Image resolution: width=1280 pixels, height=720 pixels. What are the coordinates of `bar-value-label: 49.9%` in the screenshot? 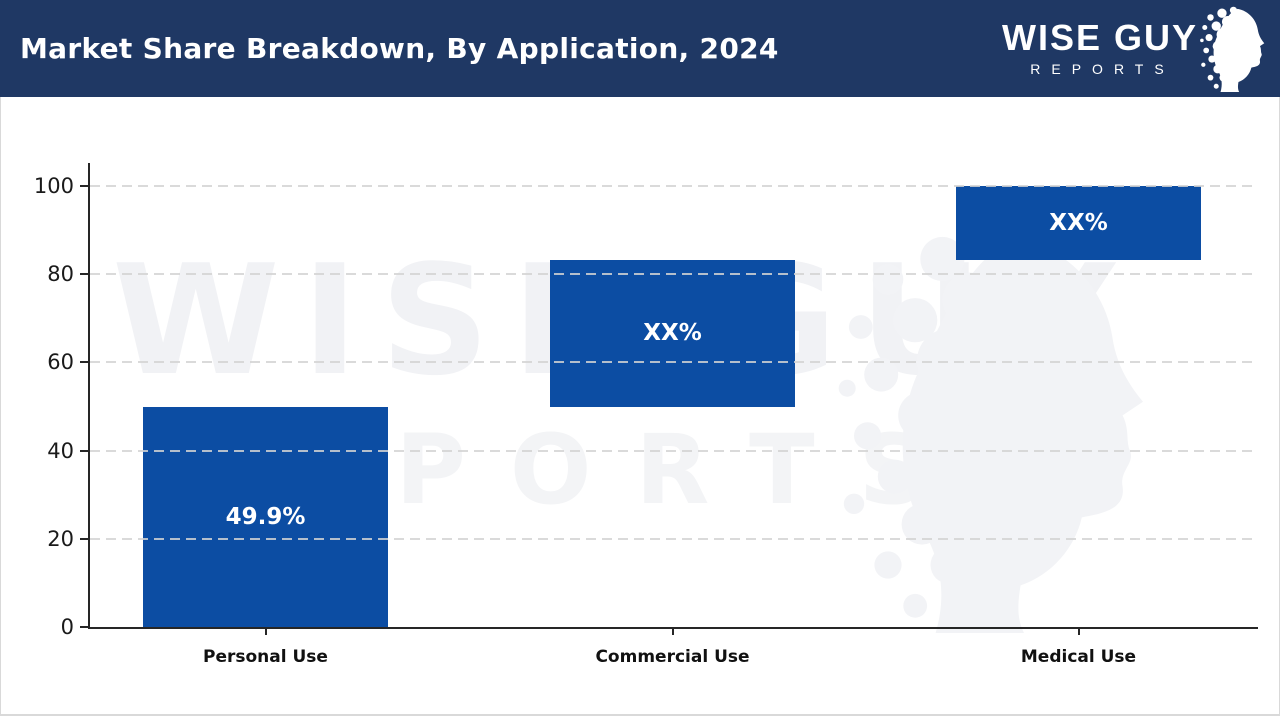 It's located at (265, 516).